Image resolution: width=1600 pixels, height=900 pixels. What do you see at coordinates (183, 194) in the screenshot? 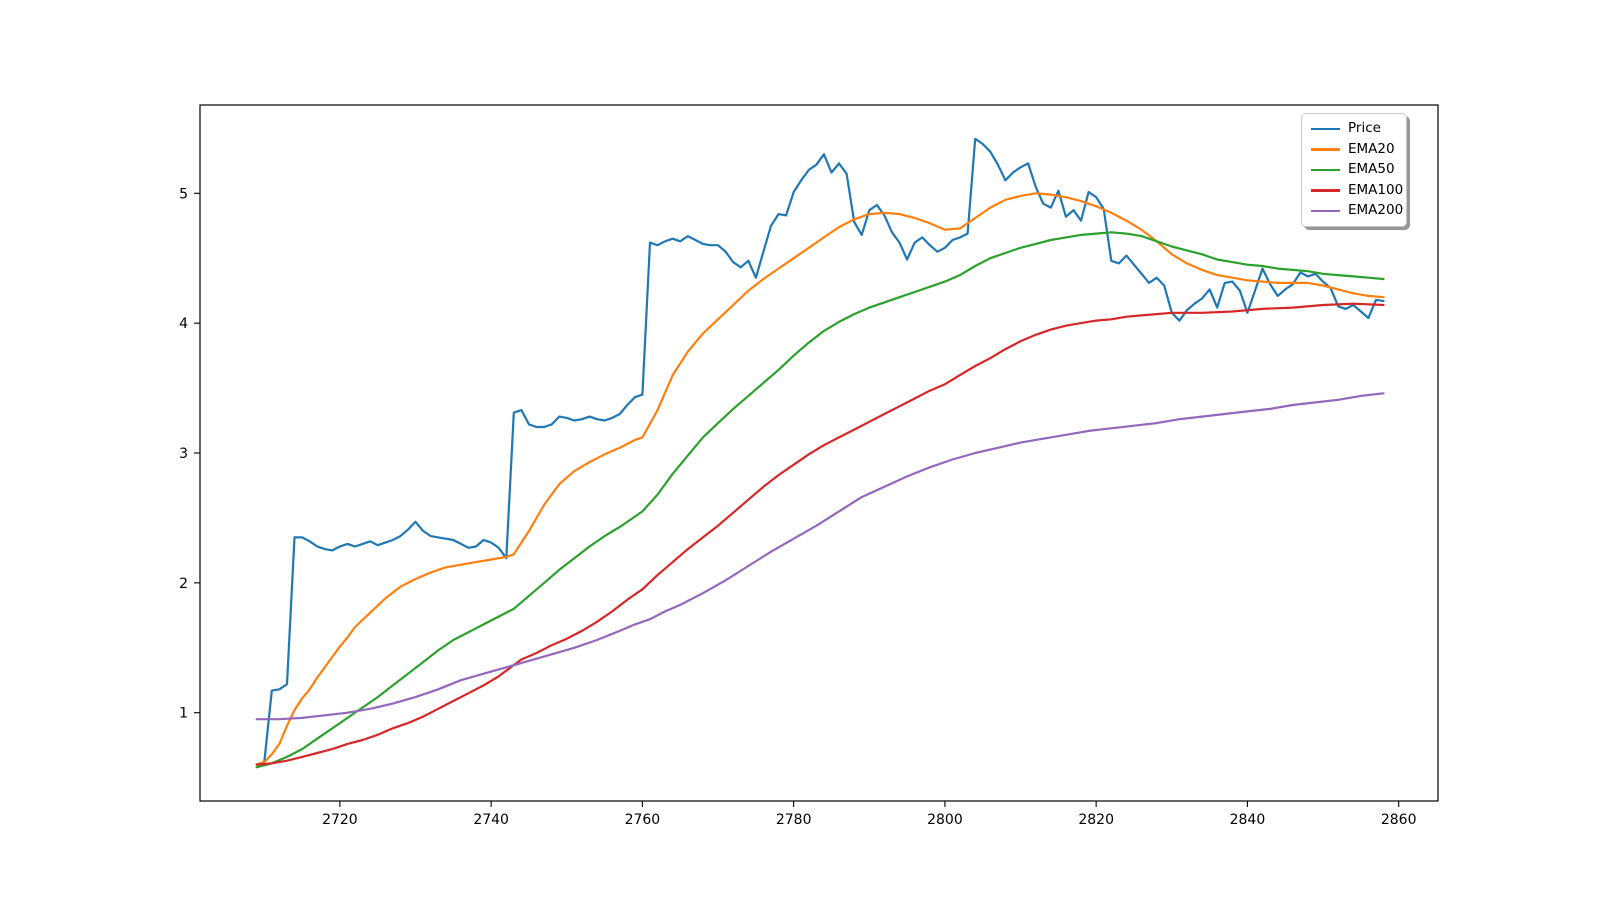
I see `y-tick-label: 5` at bounding box center [183, 194].